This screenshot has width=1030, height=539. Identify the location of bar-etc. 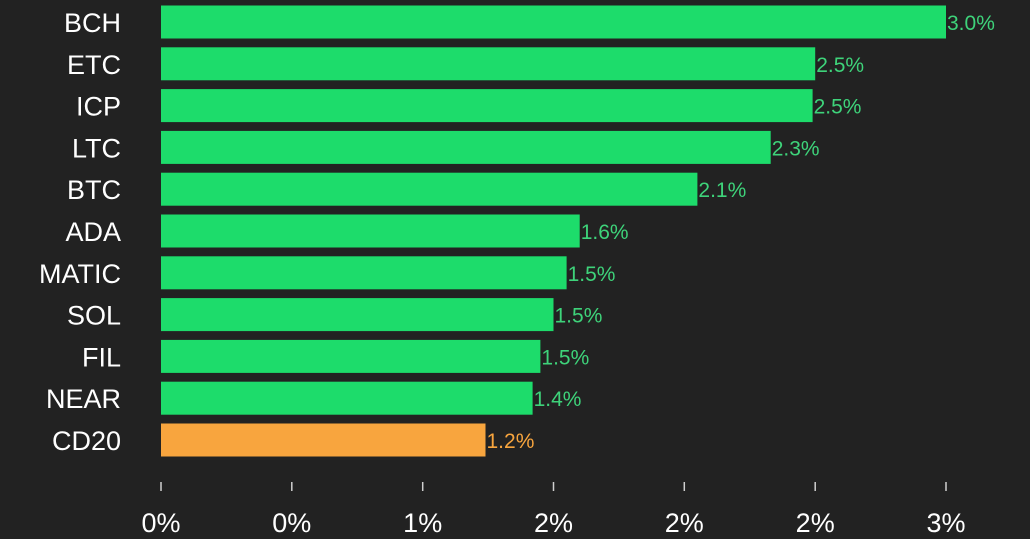
(488, 64).